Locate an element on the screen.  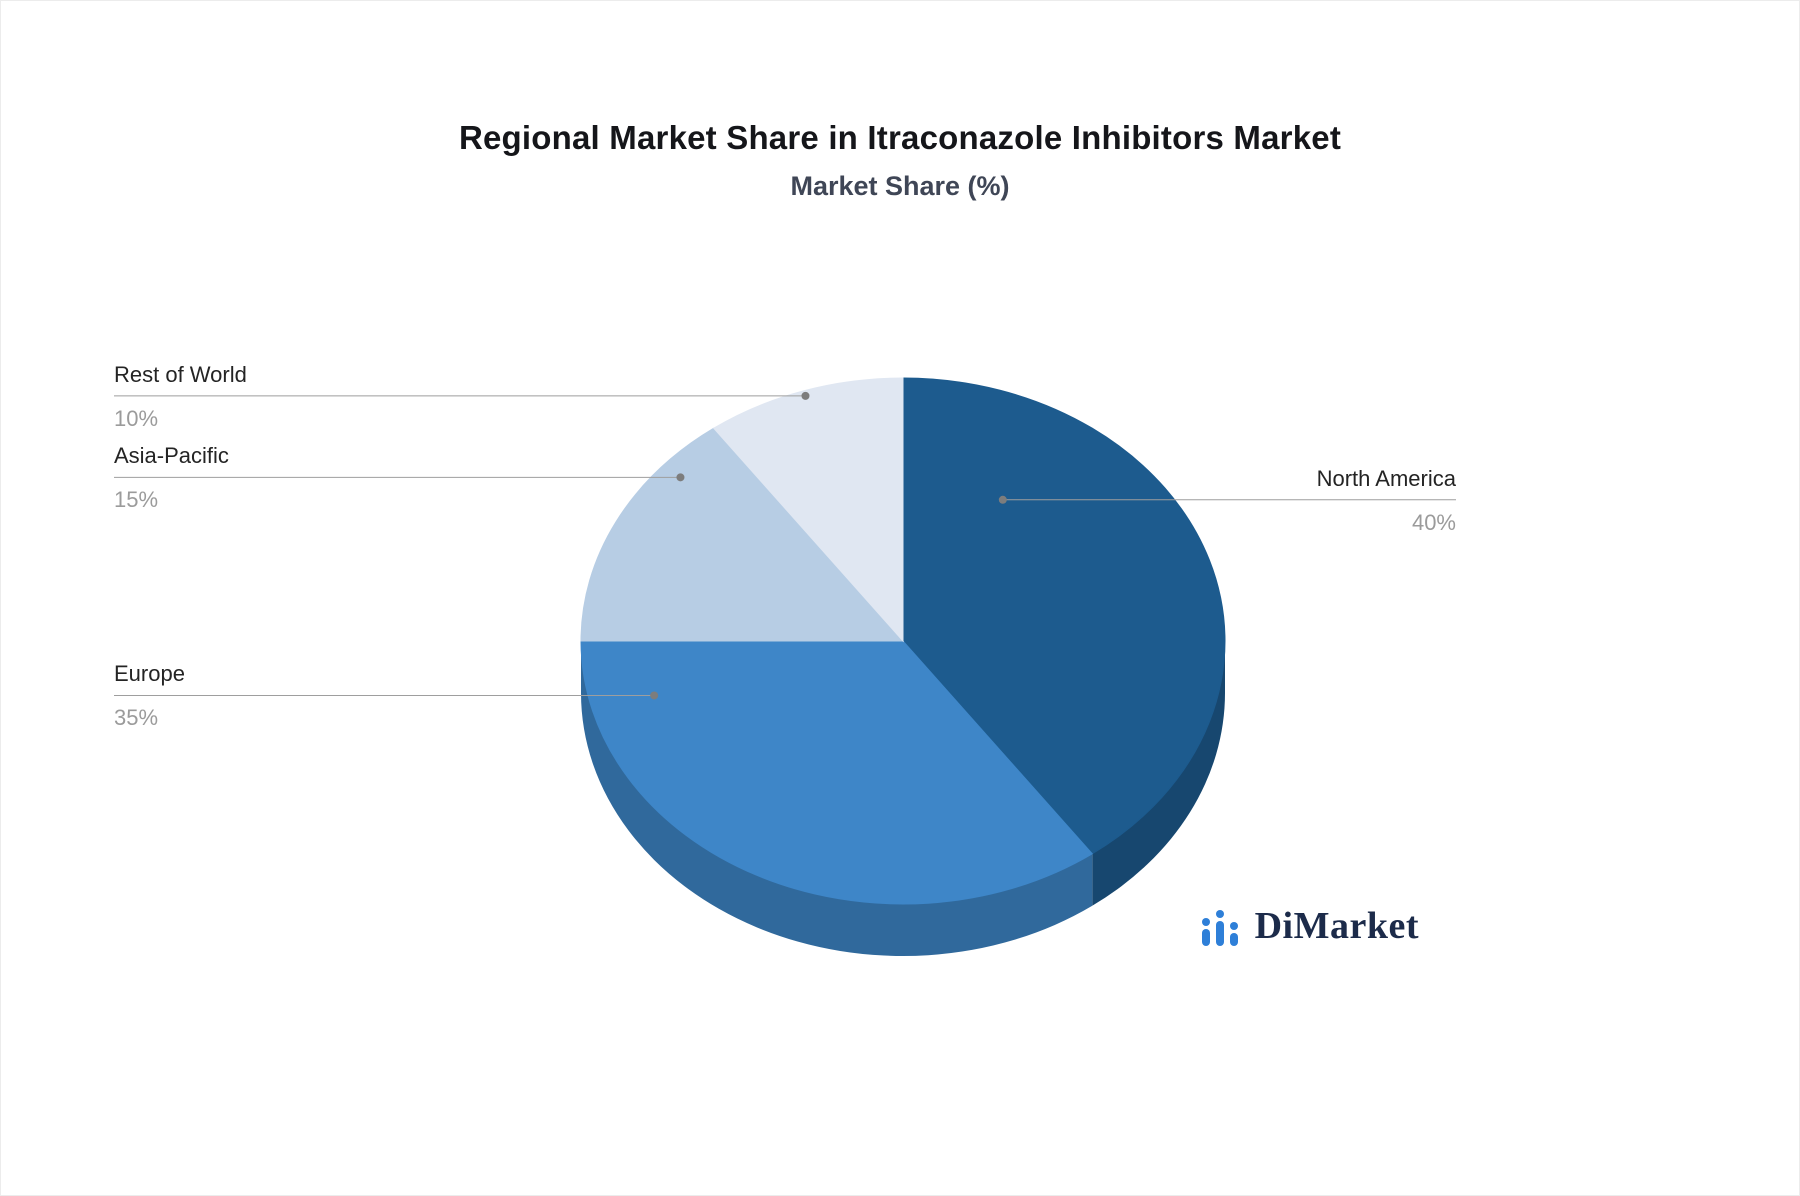
pie-slice-side-europe is located at coordinates (837, 799).